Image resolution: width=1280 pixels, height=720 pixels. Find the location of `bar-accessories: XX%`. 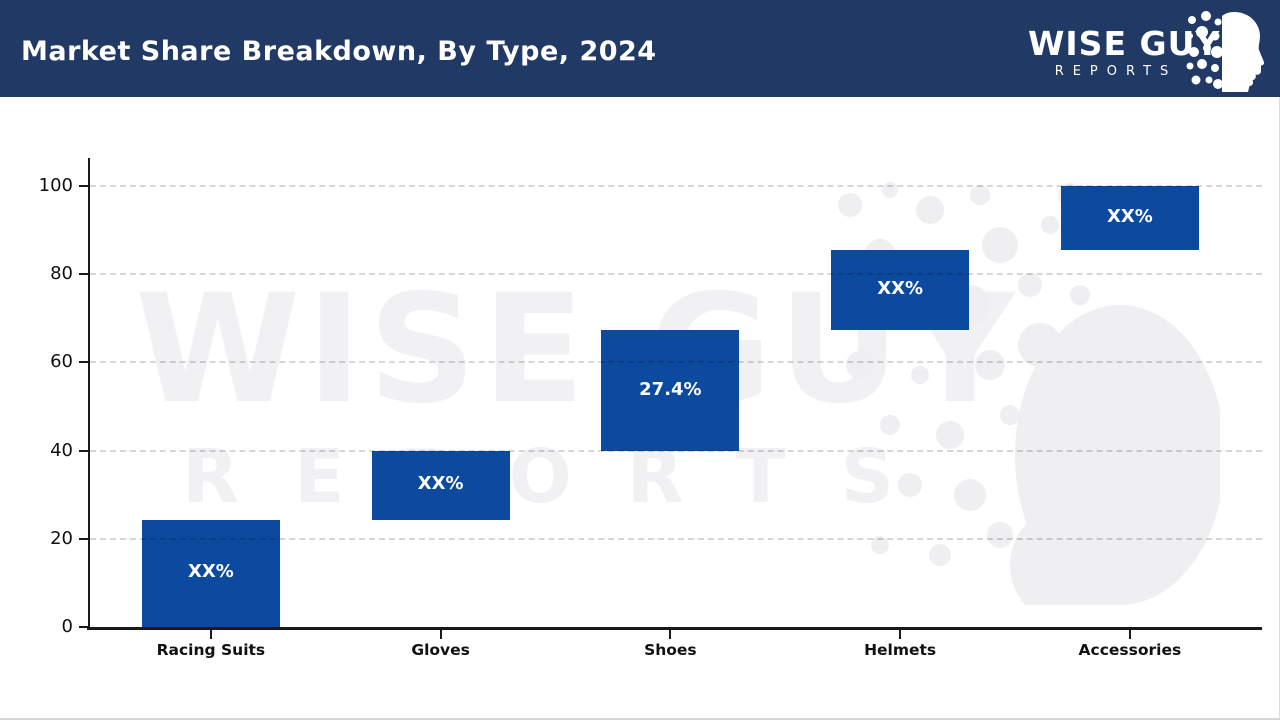

bar-accessories: XX% is located at coordinates (1129, 218).